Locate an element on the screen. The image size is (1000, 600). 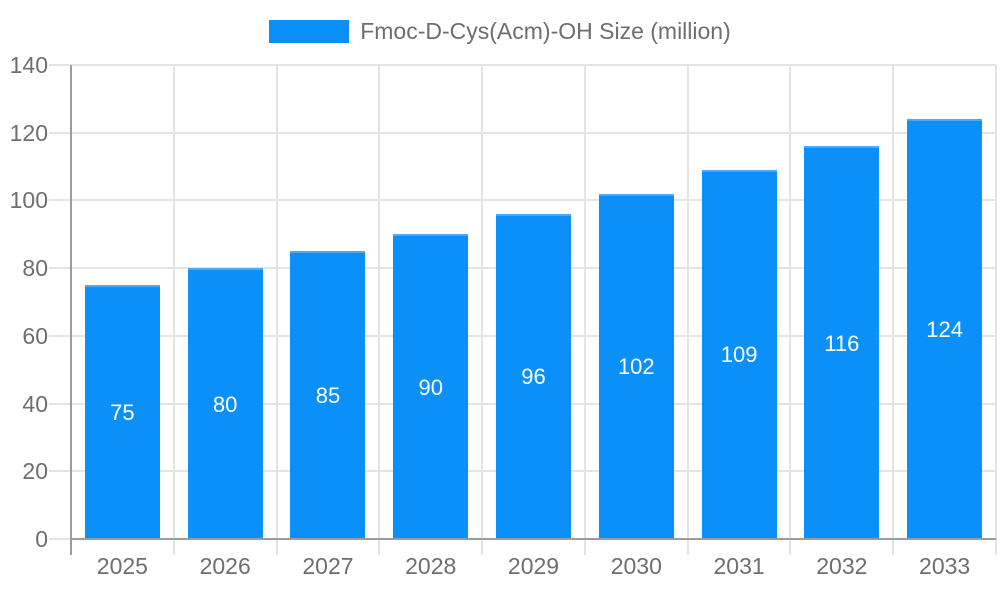
y-tick-label: 20 is located at coordinates (35, 471).